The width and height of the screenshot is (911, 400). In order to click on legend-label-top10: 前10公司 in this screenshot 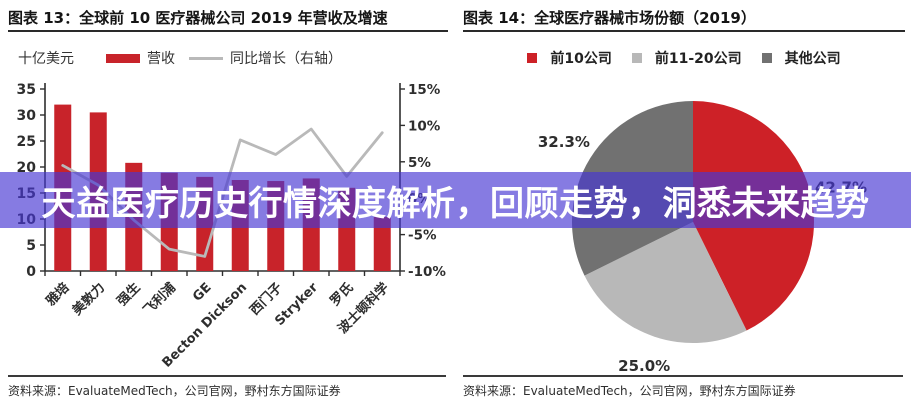, I will do `click(581, 59)`.